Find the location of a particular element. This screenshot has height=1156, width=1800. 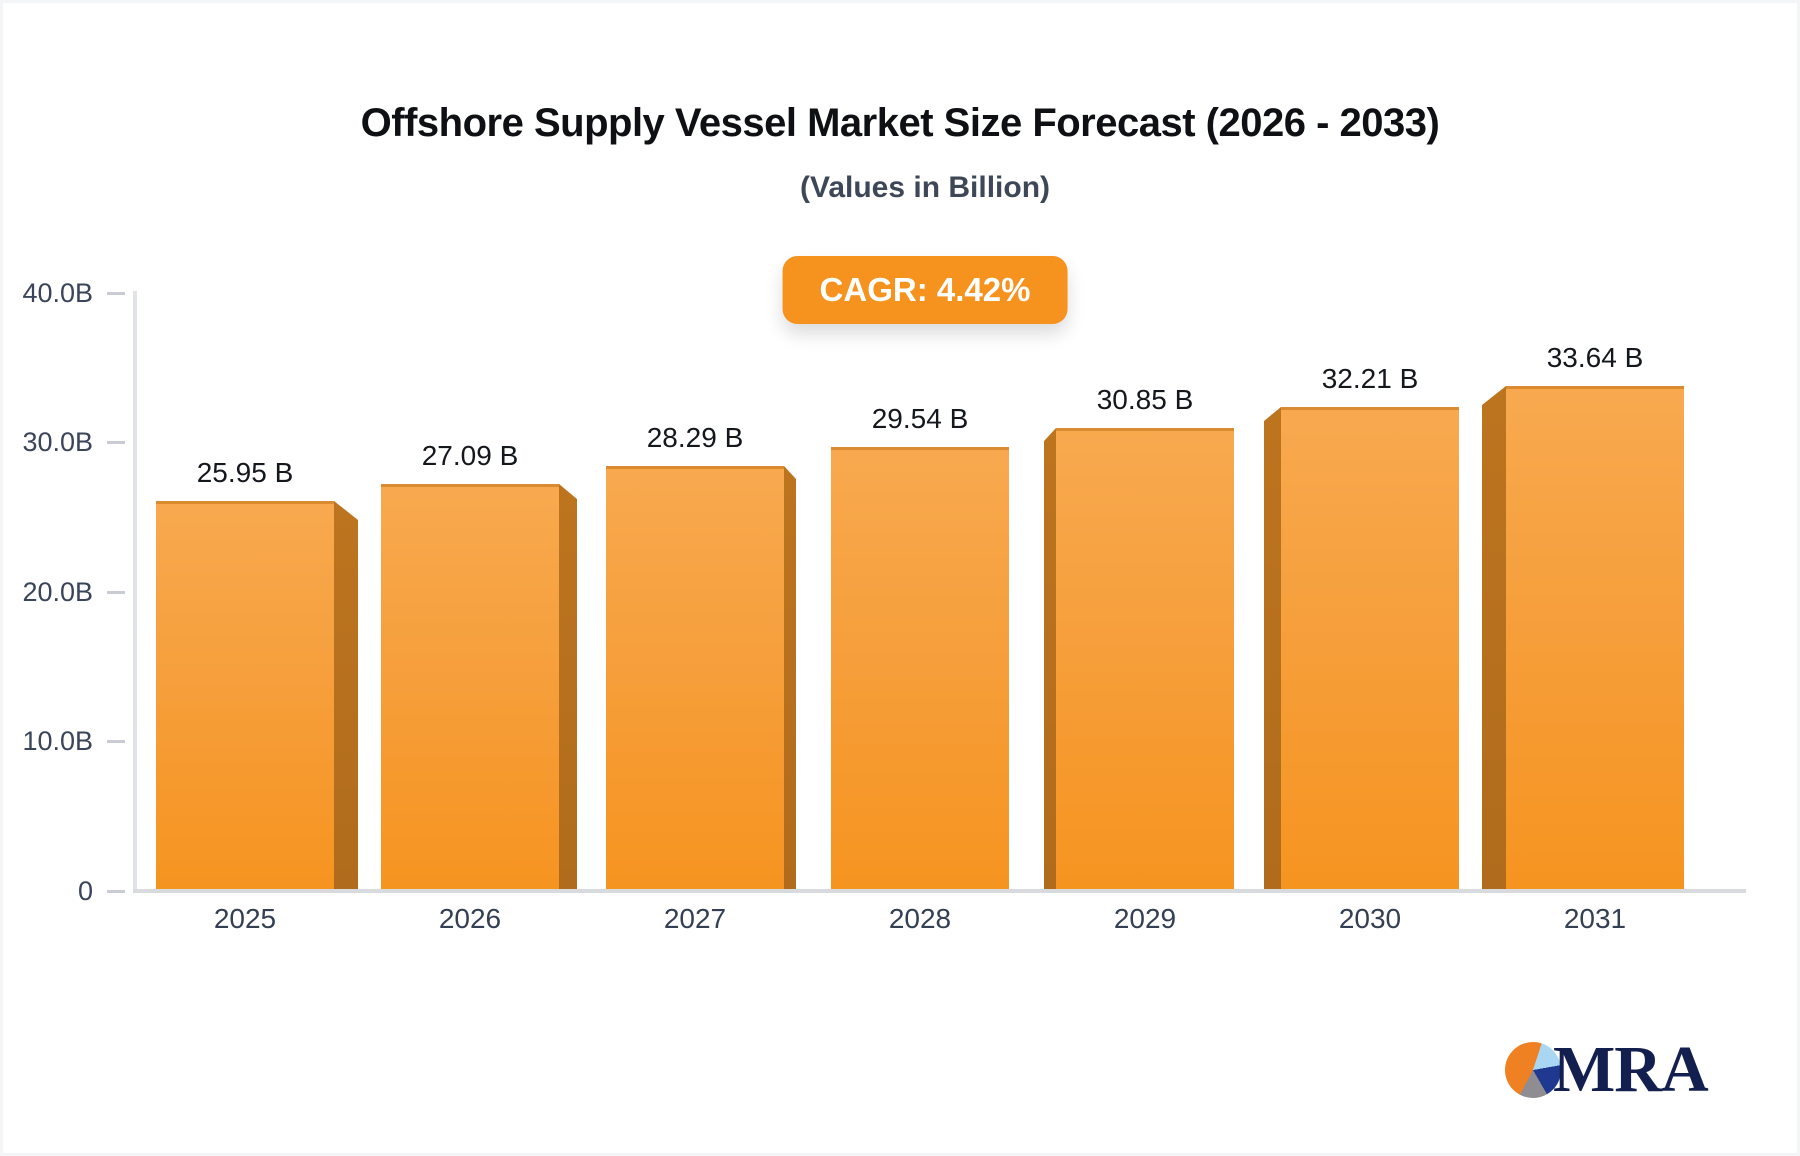

y-tick-20: 20.0B is located at coordinates (64, 592).